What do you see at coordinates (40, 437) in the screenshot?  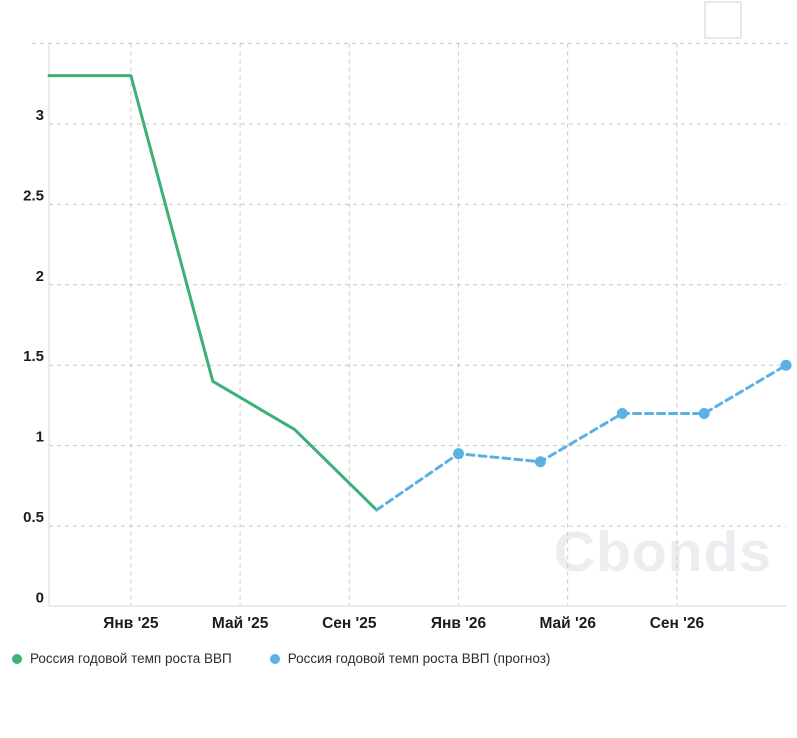 I see `y-tick-label: 1` at bounding box center [40, 437].